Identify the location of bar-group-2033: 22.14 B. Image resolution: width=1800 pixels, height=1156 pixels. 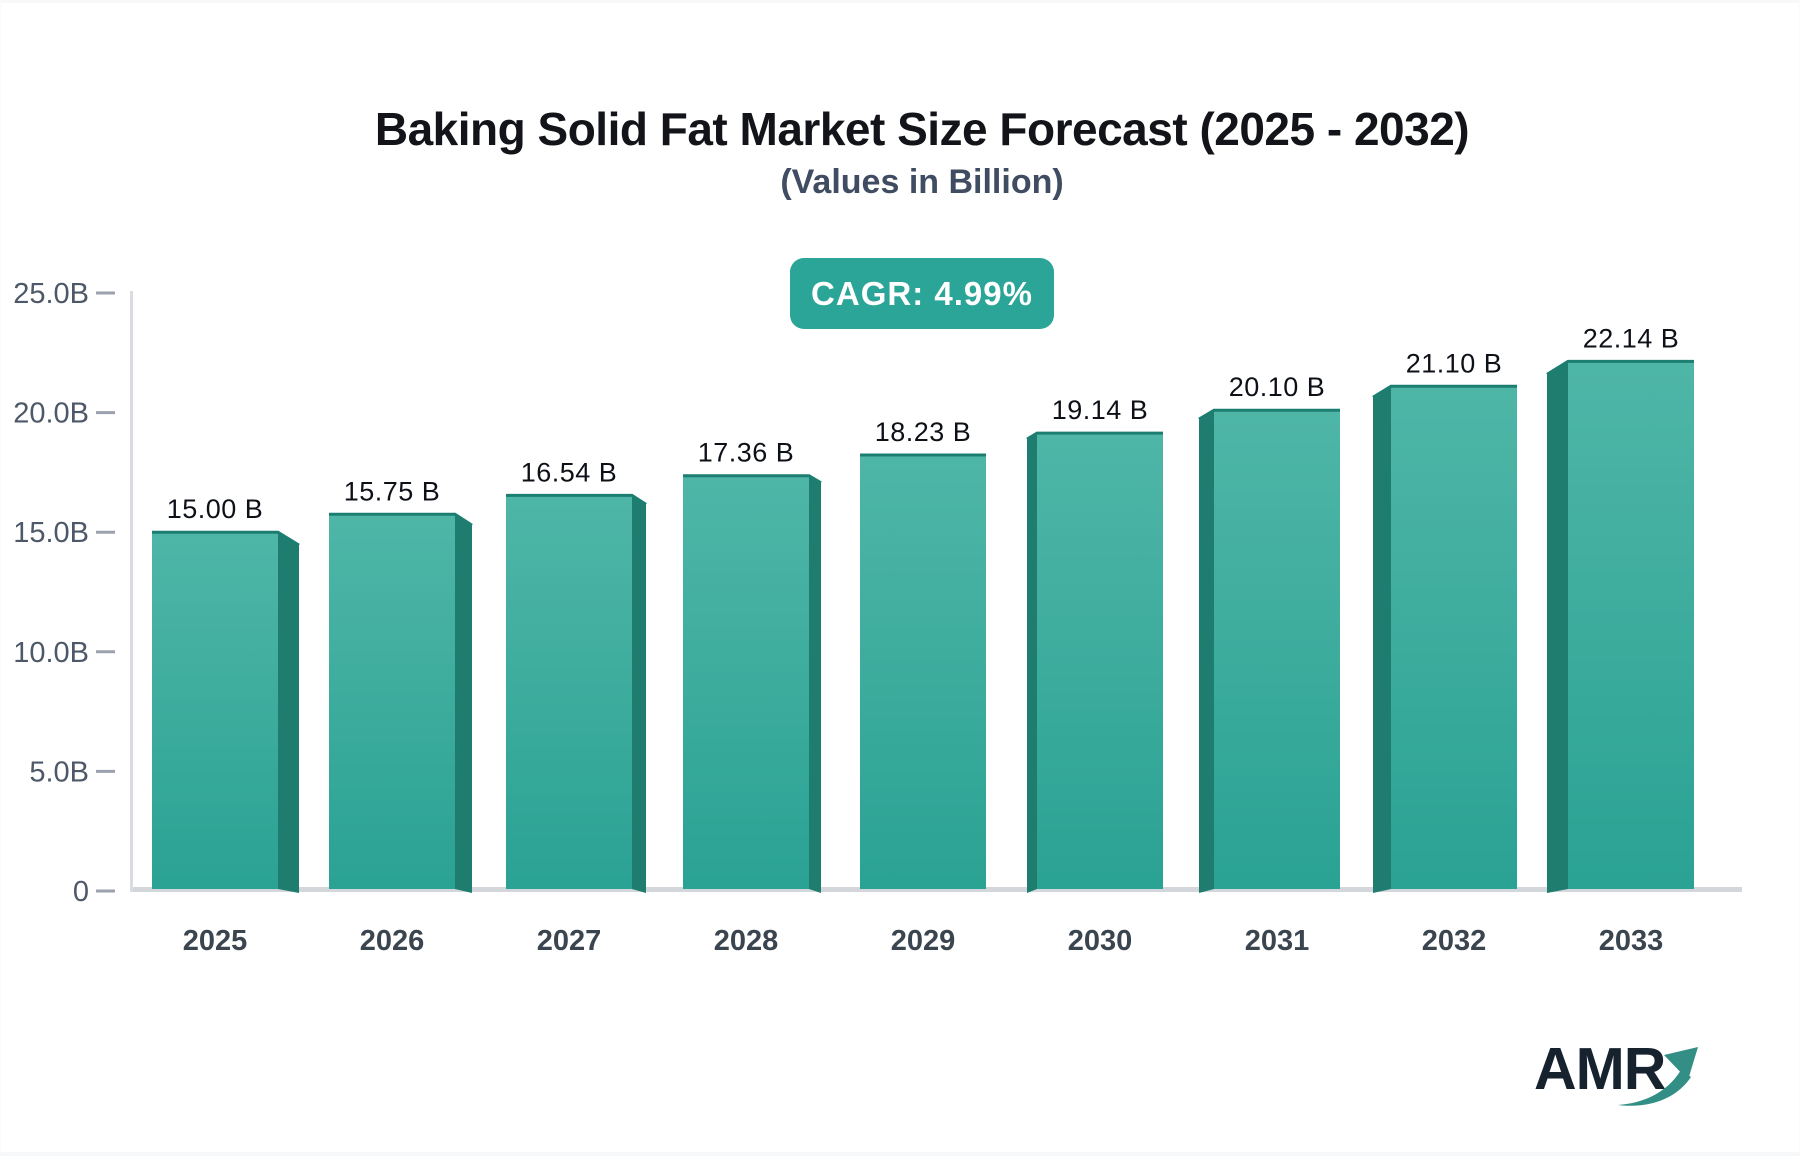
(1620, 608).